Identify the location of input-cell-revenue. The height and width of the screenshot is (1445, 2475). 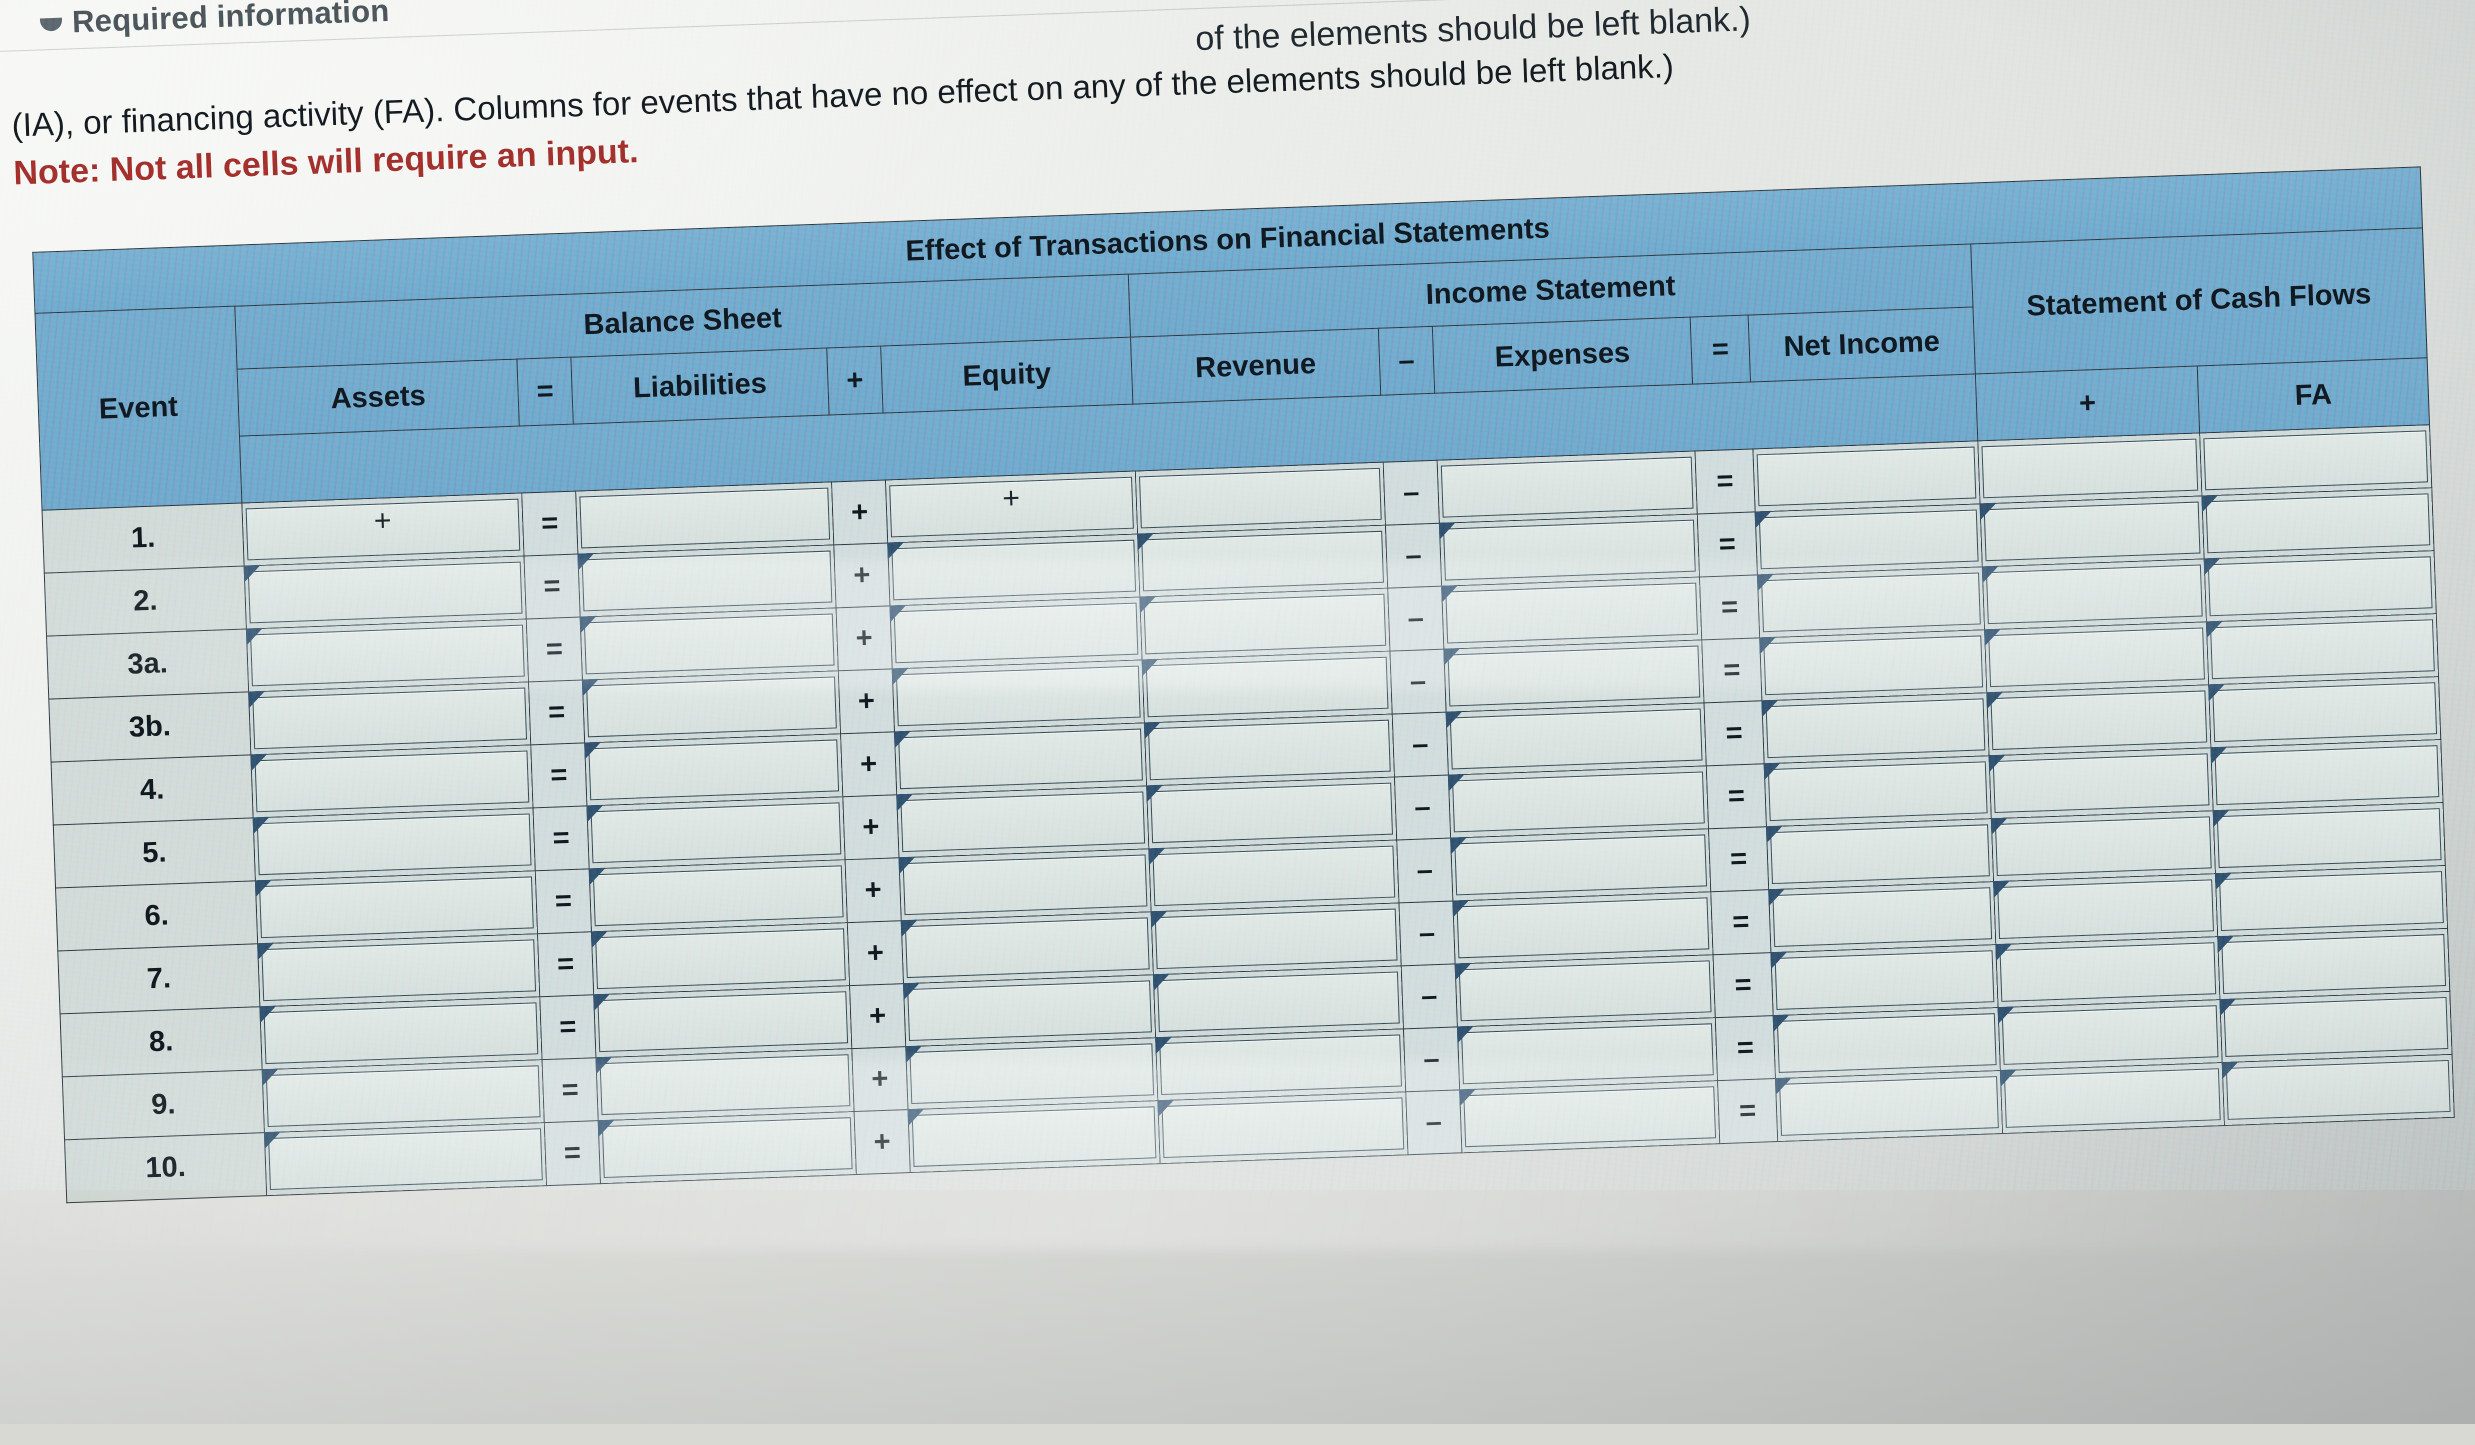
(1267, 687).